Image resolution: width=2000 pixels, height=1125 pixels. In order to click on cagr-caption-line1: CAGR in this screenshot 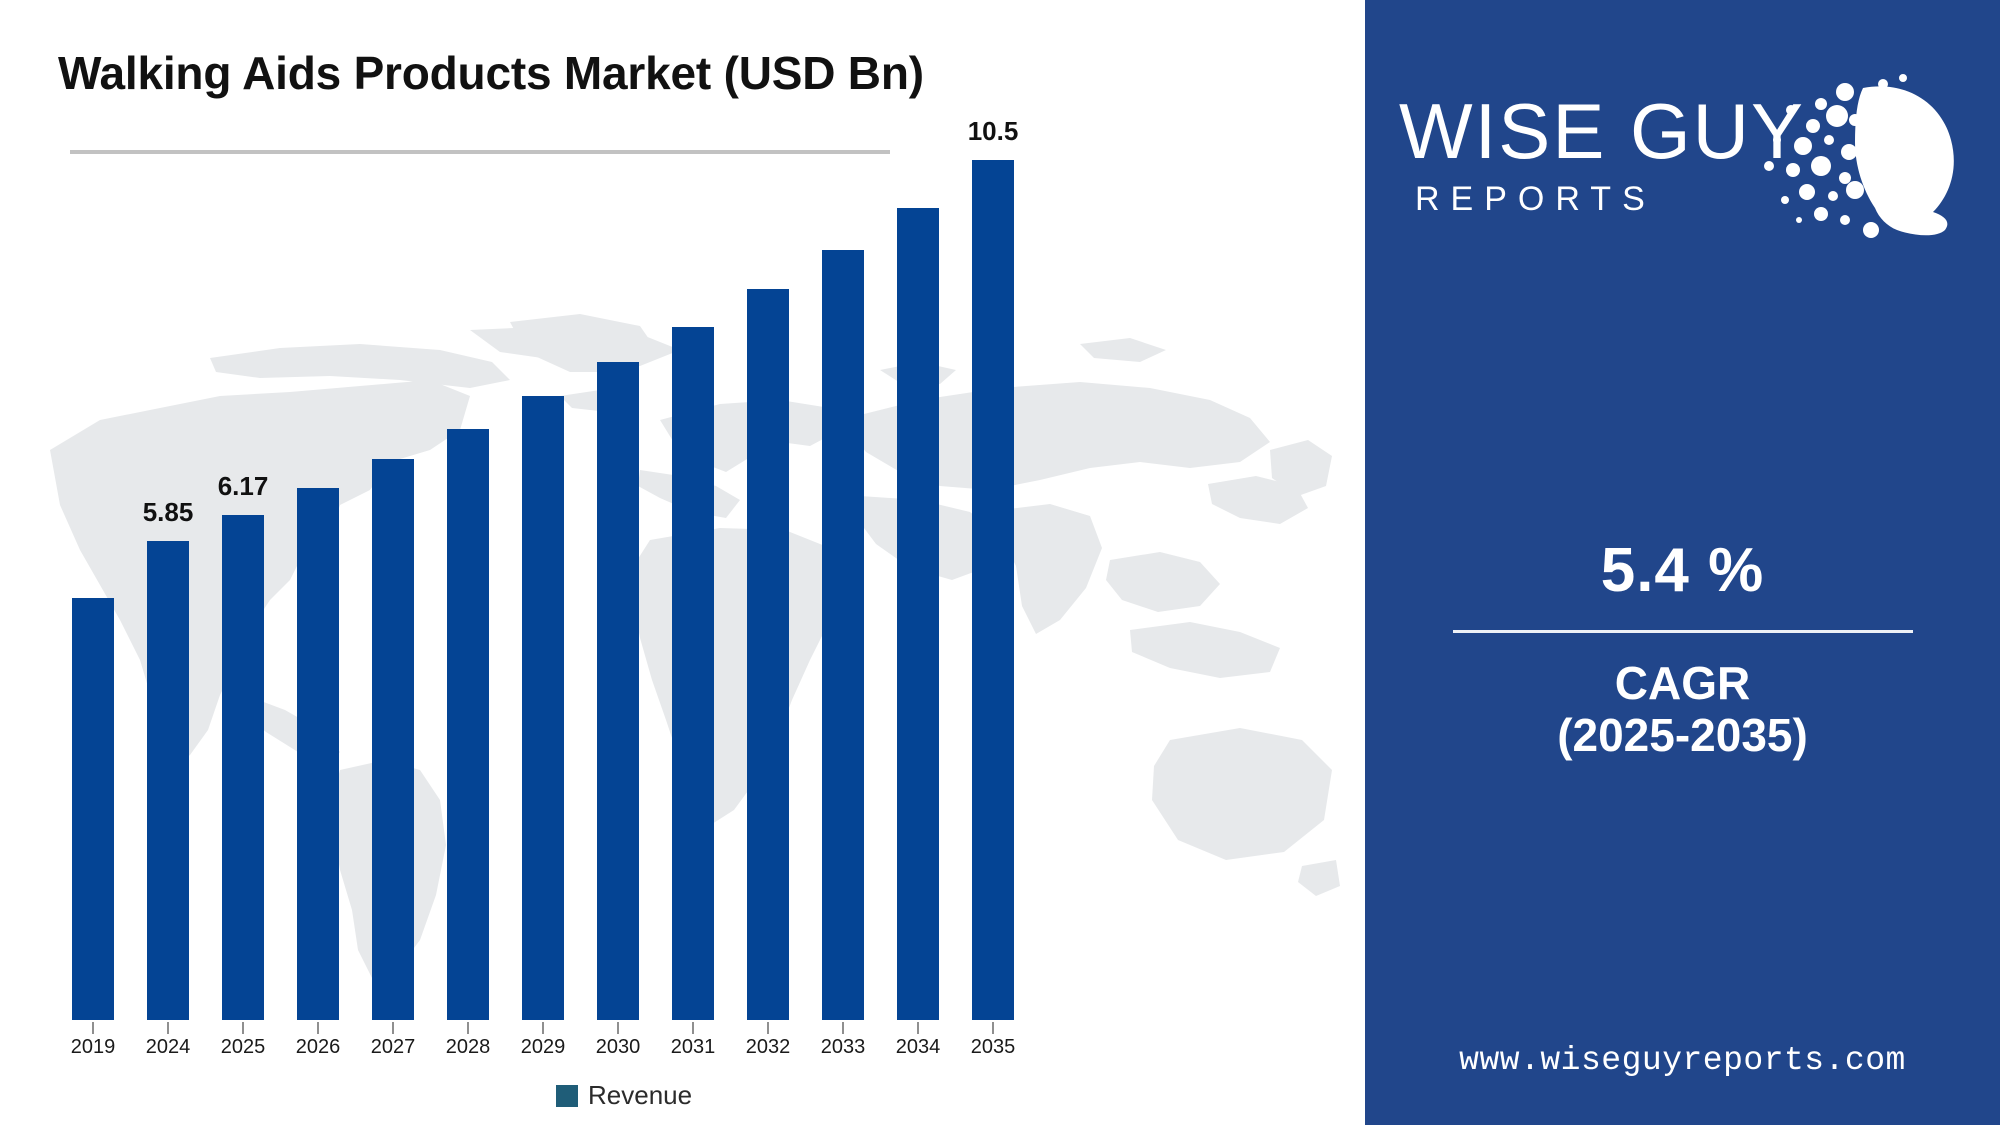, I will do `click(1682, 683)`.